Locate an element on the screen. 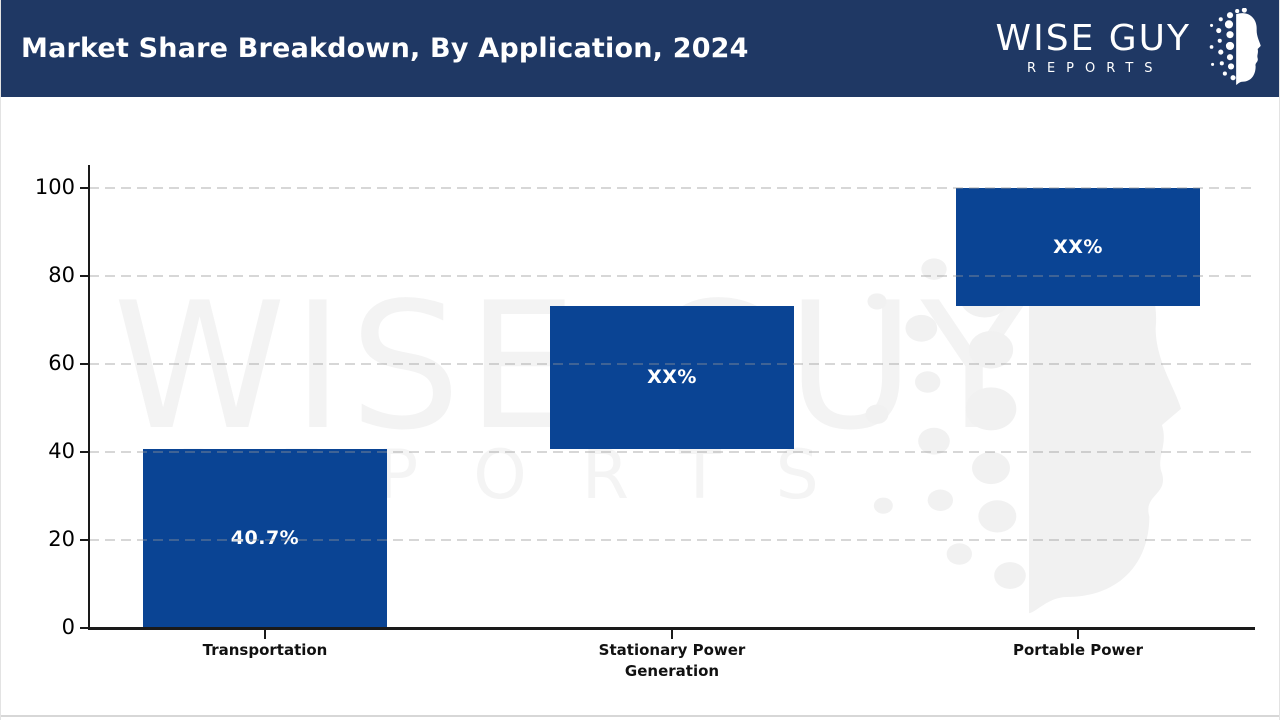 The height and width of the screenshot is (720, 1280). y-tick-label-0: 0 is located at coordinates (68, 627).